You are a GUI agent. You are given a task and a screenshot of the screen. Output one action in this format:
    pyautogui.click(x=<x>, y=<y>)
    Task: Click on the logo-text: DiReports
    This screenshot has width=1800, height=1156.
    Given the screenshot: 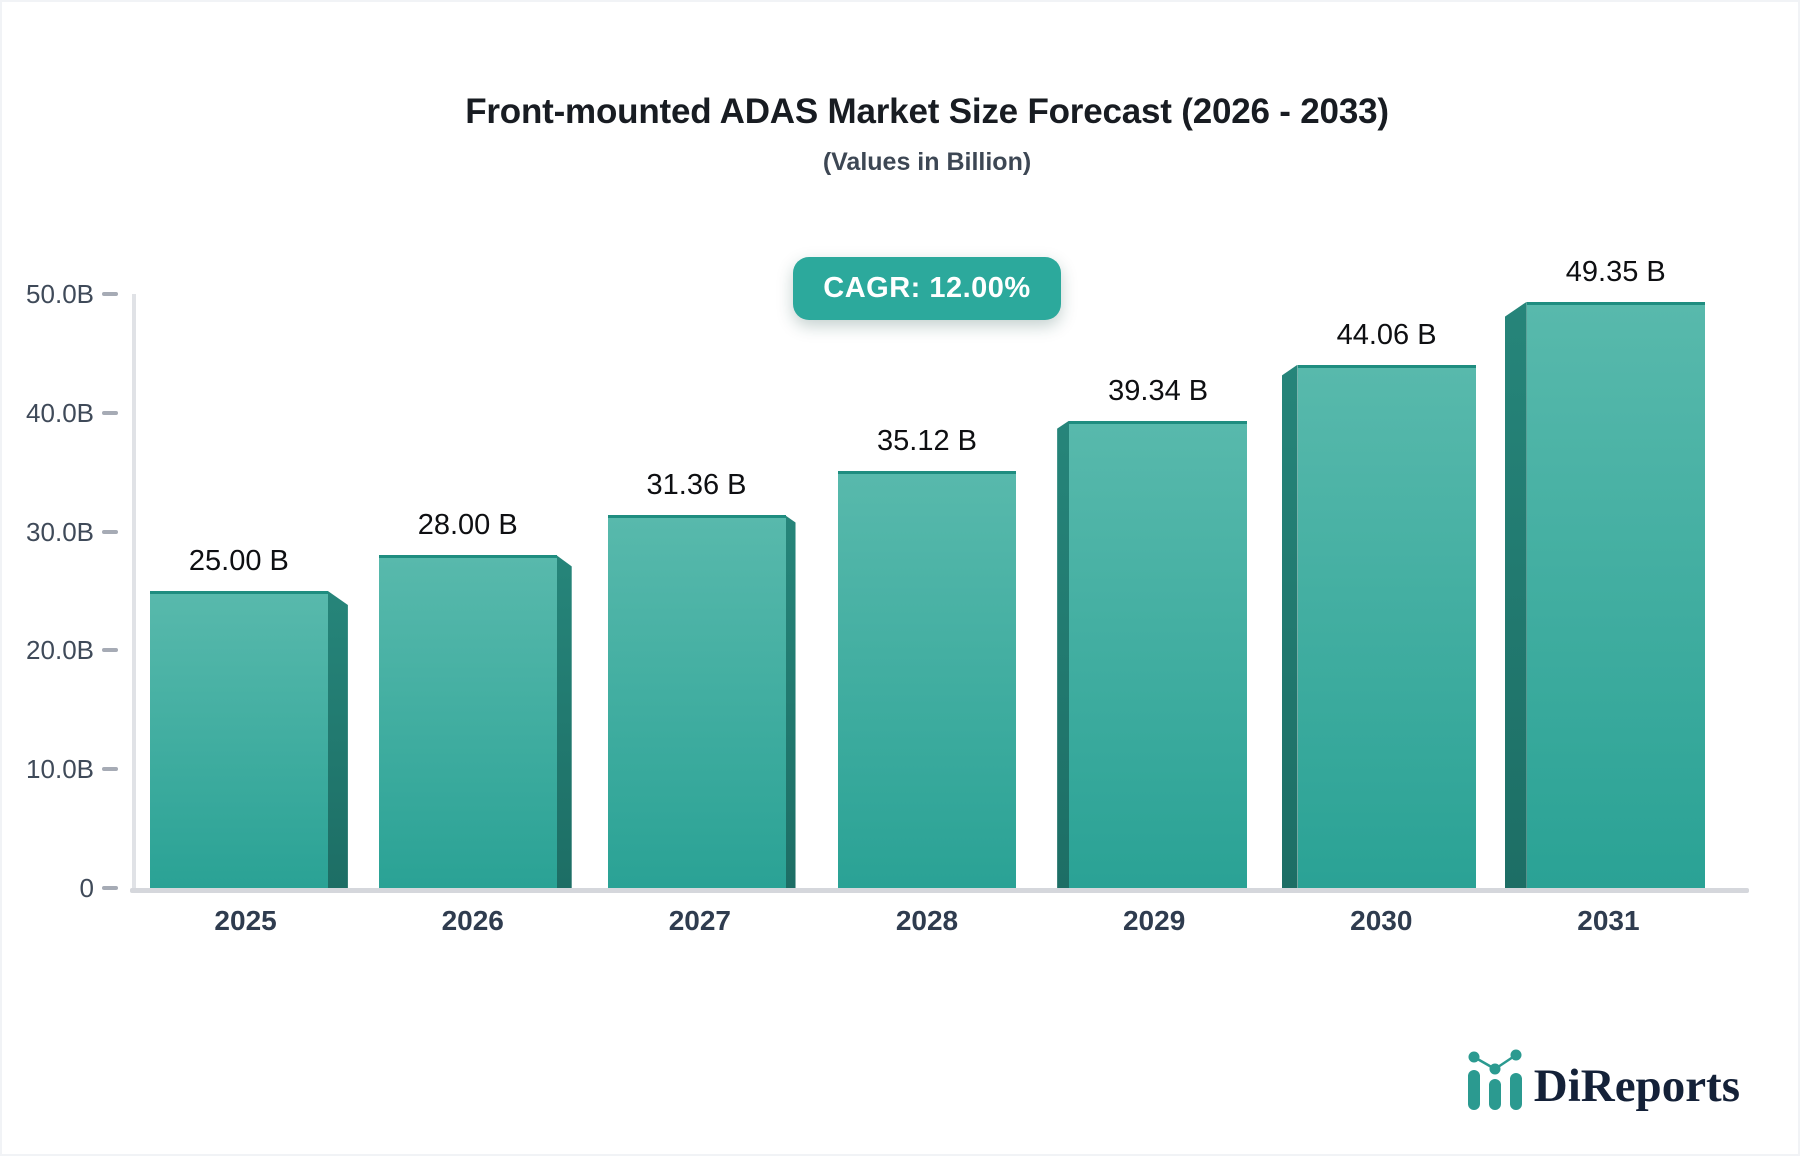 What is the action you would take?
    pyautogui.click(x=1636, y=1086)
    